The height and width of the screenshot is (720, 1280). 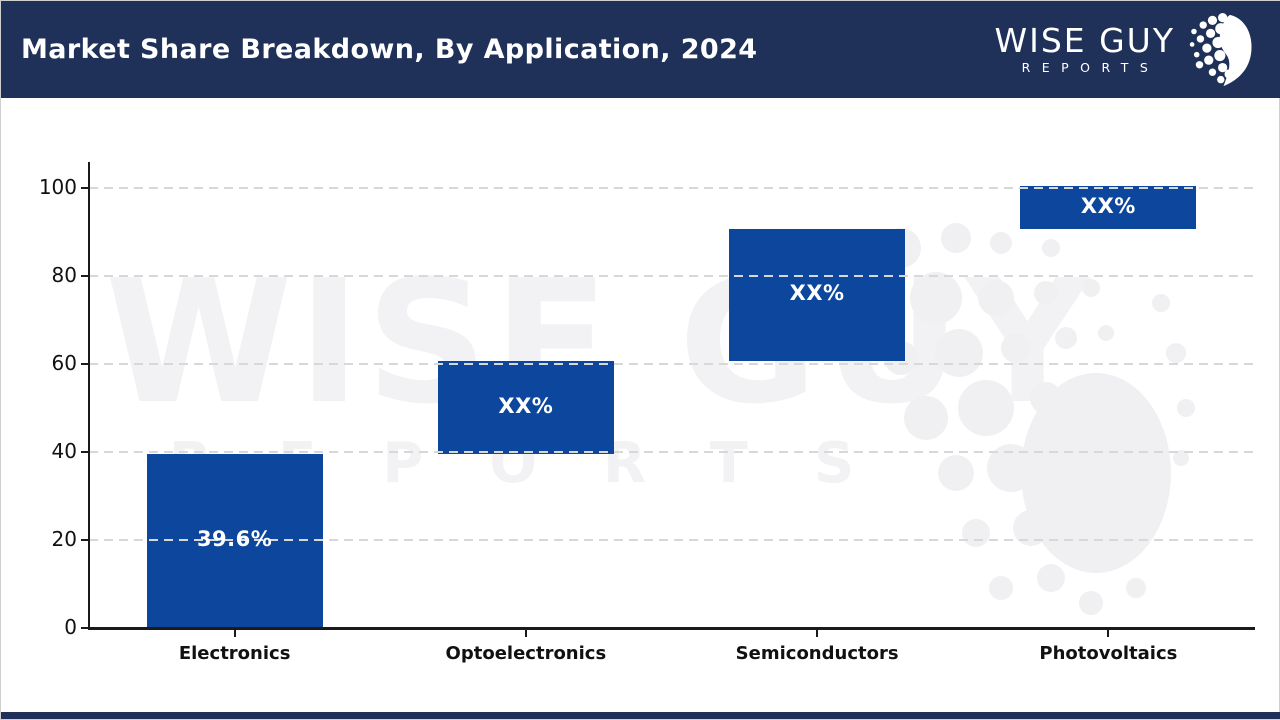 I want to click on bar-semiconductors, so click(x=817, y=295).